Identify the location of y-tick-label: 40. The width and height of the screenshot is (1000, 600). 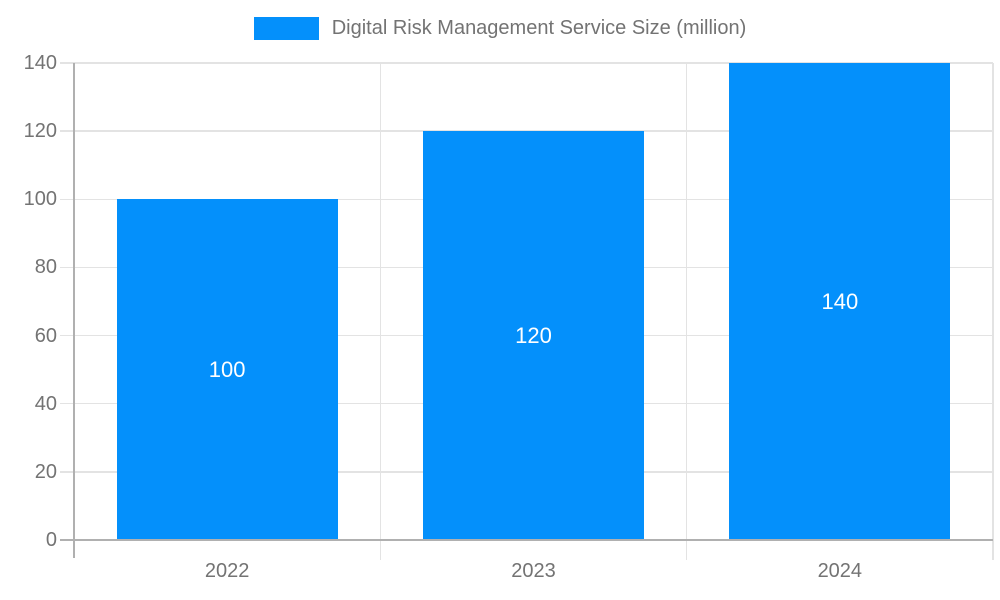
(45, 403).